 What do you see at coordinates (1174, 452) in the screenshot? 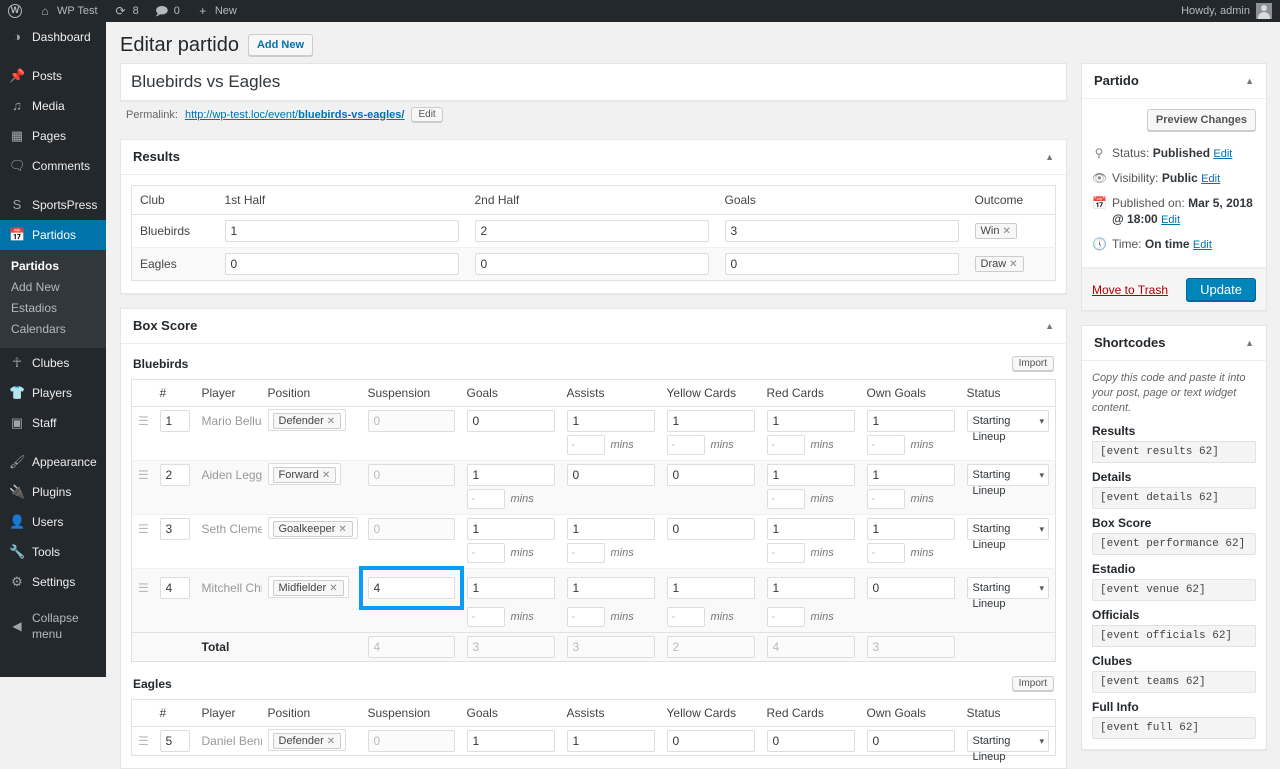
I see `shortcode-code-results: [event results 62]` at bounding box center [1174, 452].